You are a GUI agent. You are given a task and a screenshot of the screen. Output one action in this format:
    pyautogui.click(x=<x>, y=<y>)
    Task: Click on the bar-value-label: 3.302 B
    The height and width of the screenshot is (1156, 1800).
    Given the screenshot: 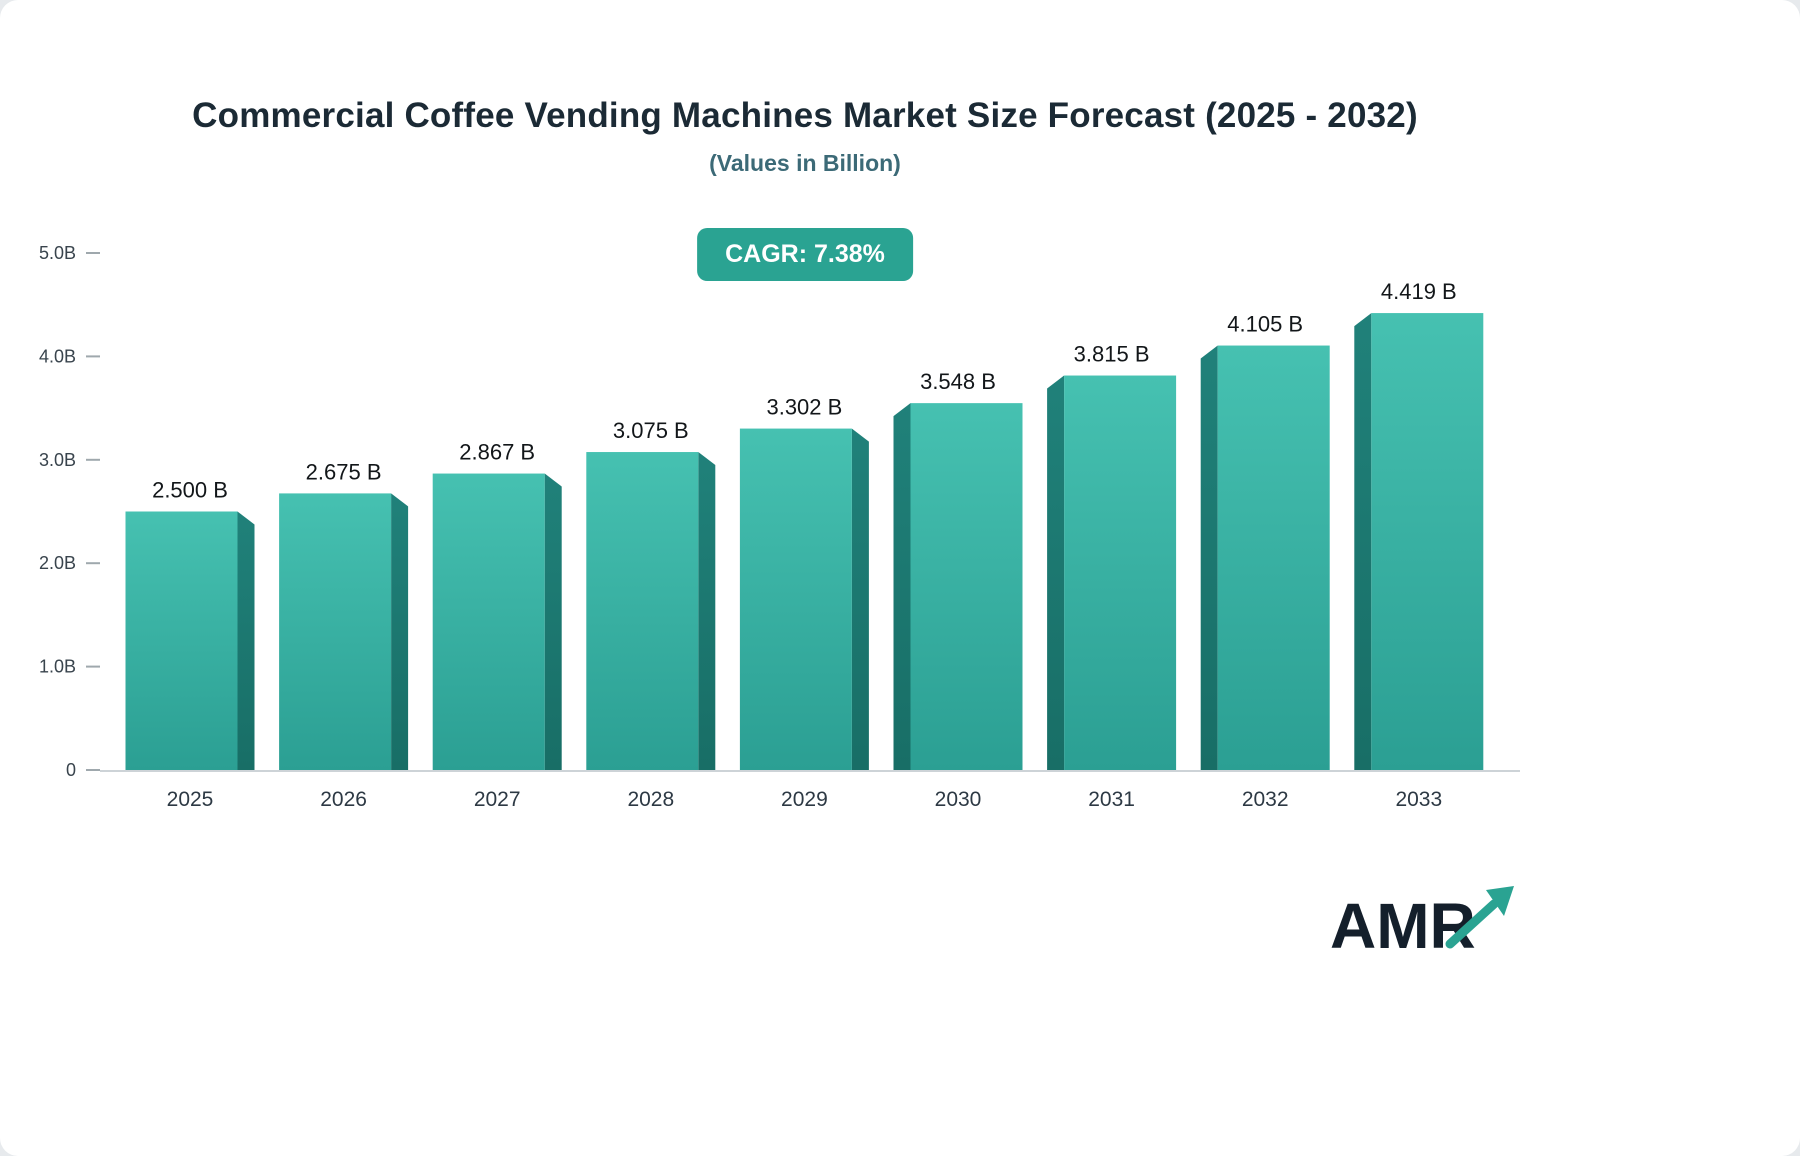 What is the action you would take?
    pyautogui.click(x=804, y=407)
    